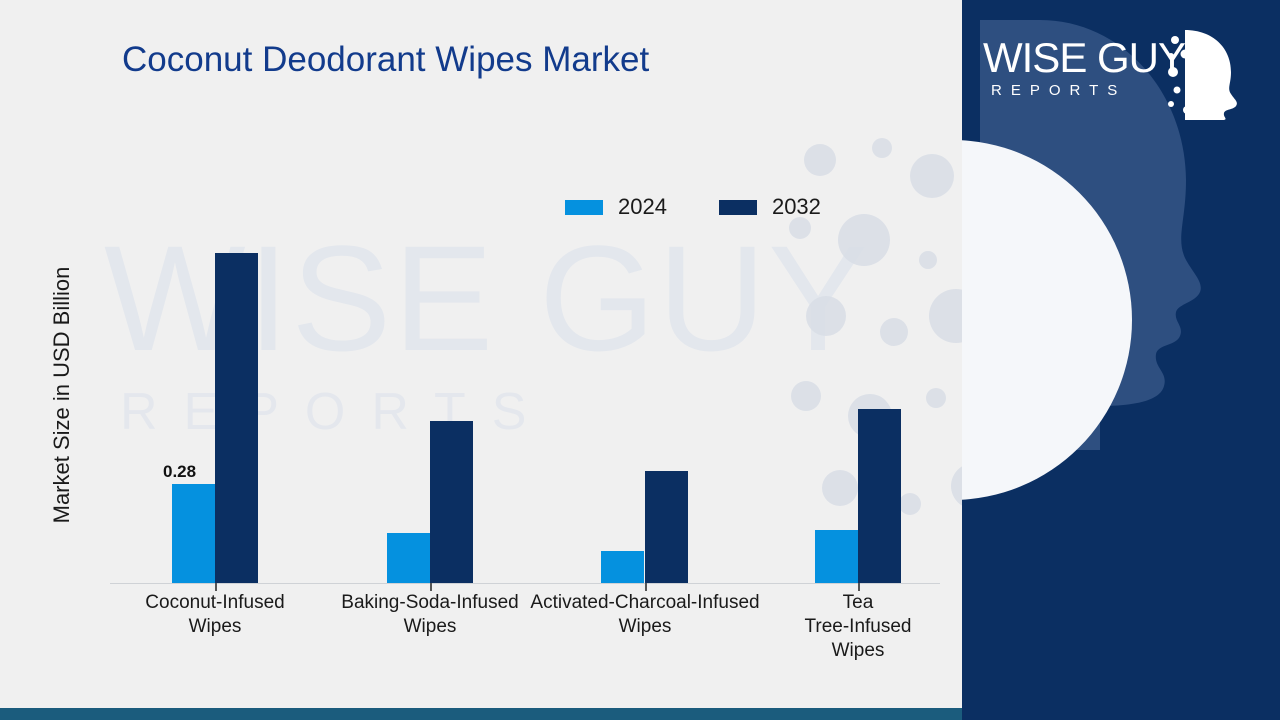  I want to click on legend-label-2032: 2032, so click(796, 206).